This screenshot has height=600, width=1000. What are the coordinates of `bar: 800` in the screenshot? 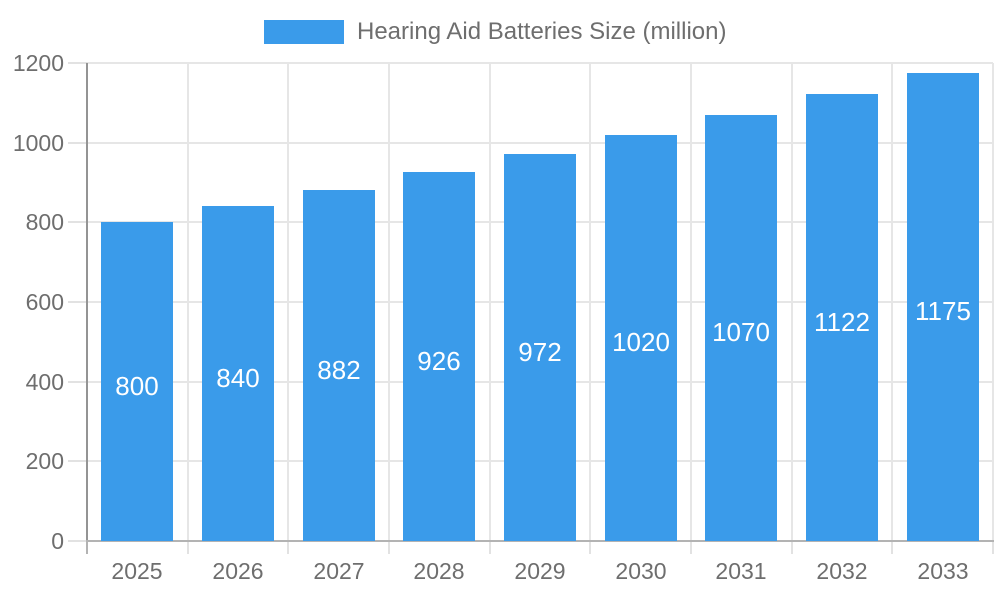 It's located at (137, 381).